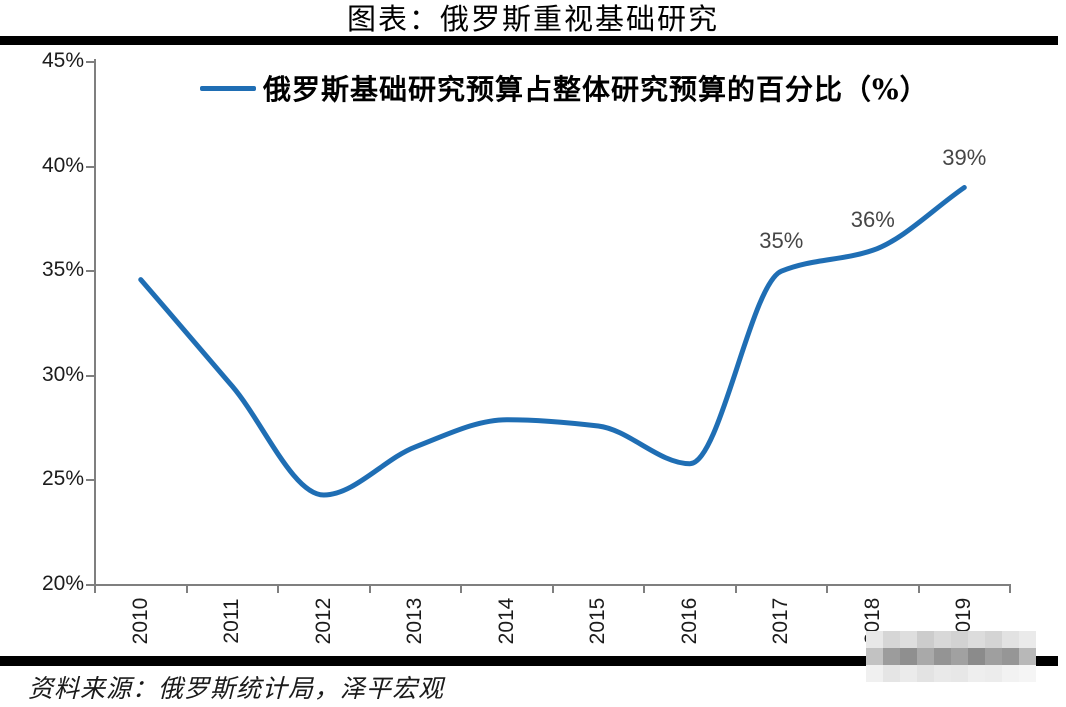 Image resolution: width=1066 pixels, height=707 pixels. What do you see at coordinates (228, 88) in the screenshot?
I see `legend-line-swatch` at bounding box center [228, 88].